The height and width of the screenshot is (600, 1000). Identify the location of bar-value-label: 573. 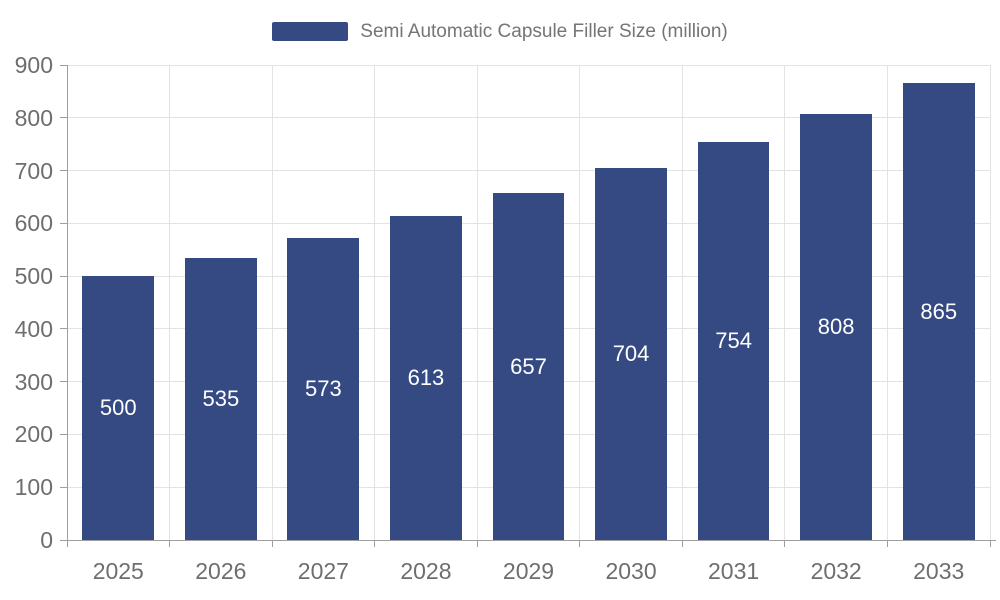
(323, 388).